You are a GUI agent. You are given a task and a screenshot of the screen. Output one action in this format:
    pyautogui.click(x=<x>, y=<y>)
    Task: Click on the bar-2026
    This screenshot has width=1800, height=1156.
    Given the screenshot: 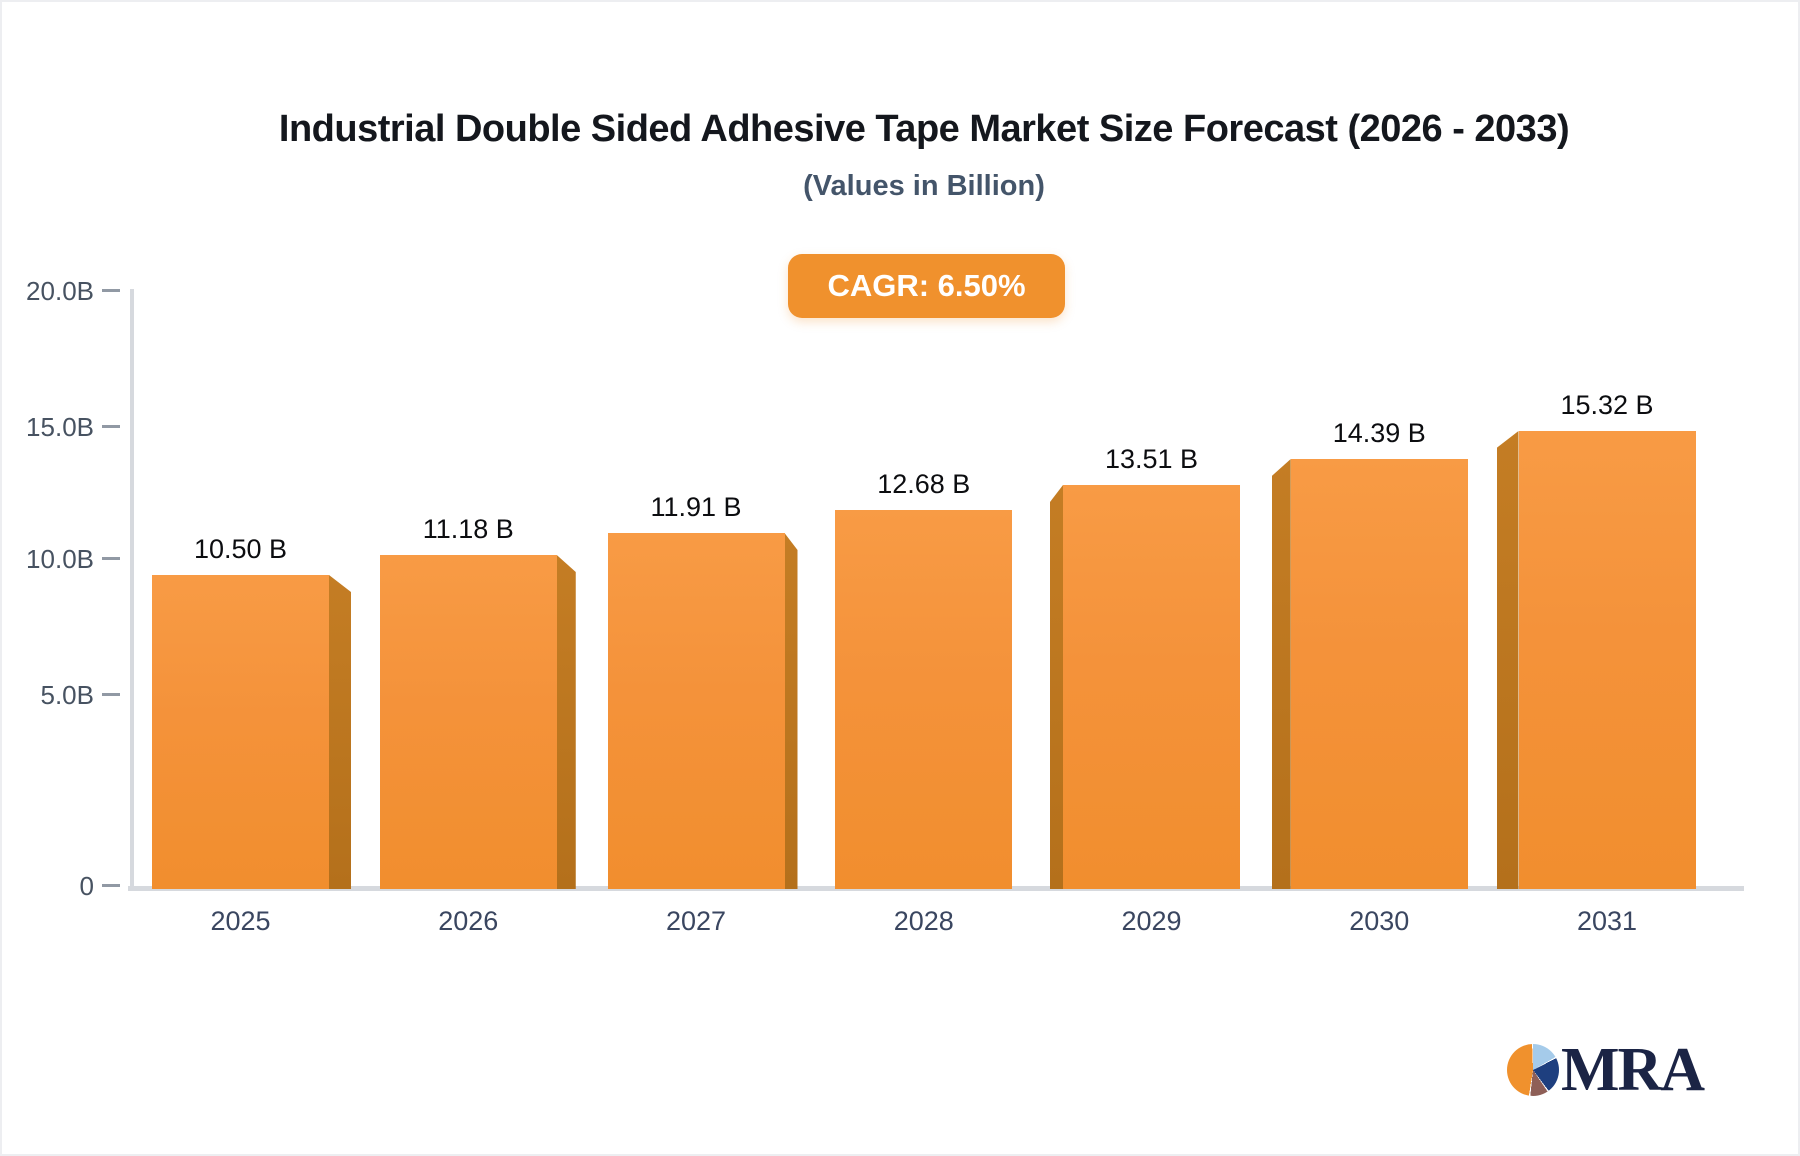 What is the action you would take?
    pyautogui.click(x=468, y=722)
    